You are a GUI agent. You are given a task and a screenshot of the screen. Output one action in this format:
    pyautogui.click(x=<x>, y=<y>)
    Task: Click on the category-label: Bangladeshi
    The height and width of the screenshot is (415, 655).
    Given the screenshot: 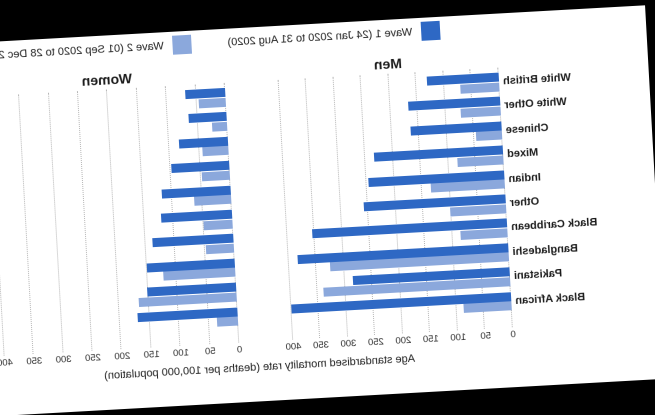 What is the action you would take?
    pyautogui.click(x=545, y=250)
    